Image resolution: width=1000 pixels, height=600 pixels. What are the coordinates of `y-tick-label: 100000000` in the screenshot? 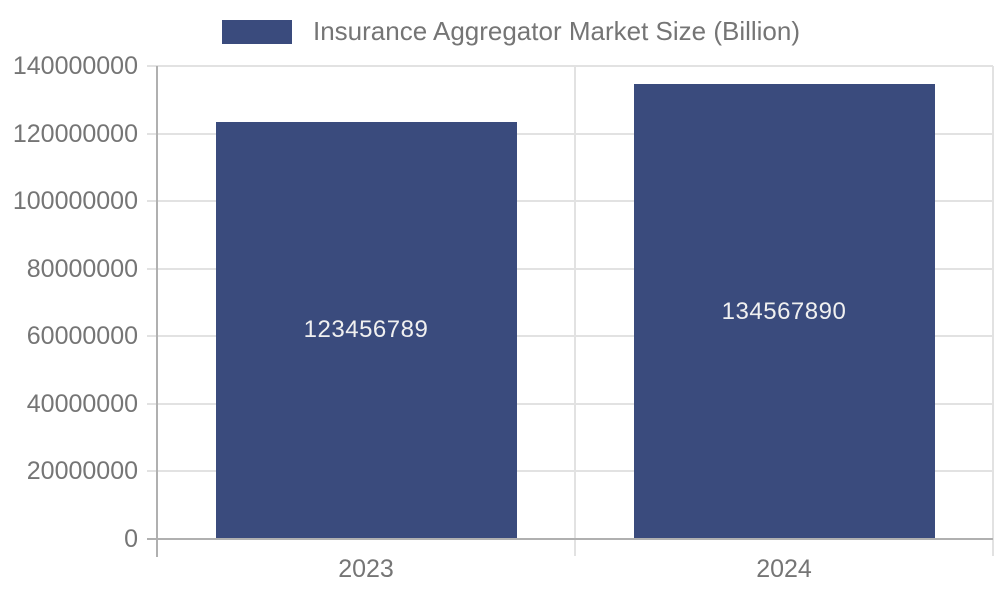 It's located at (75, 201).